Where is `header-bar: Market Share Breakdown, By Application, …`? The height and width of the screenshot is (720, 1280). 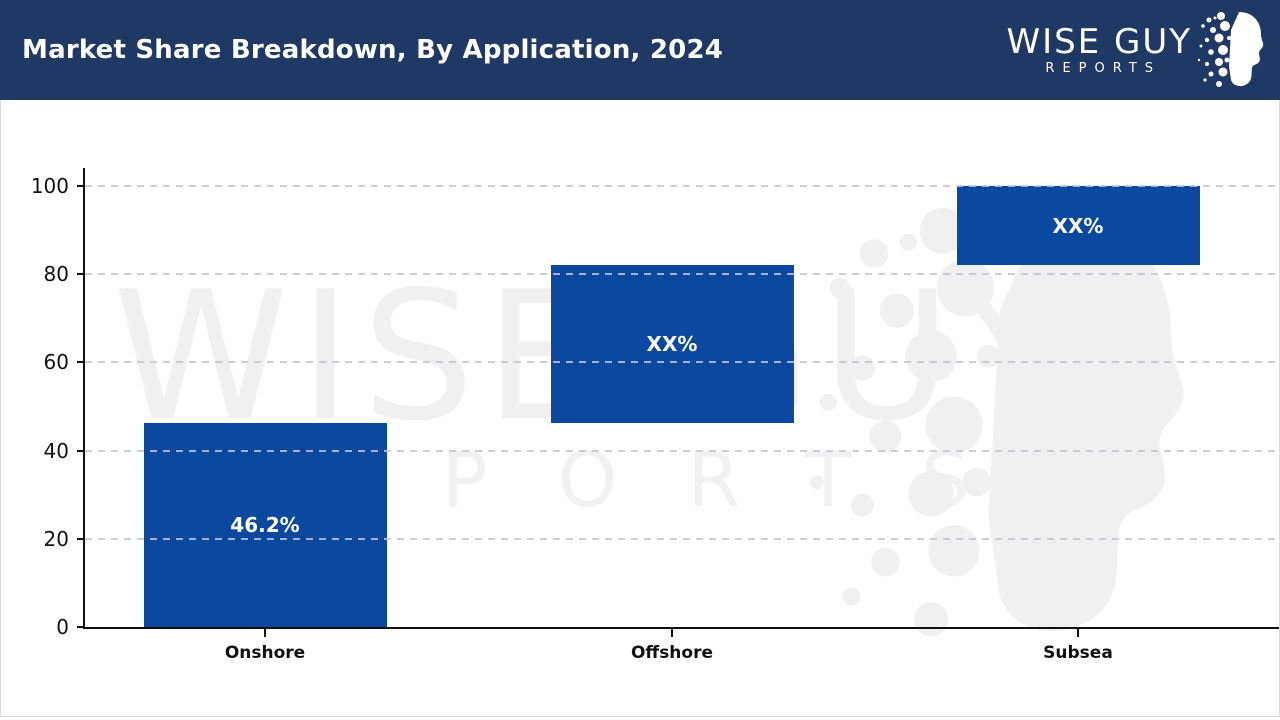
header-bar: Market Share Breakdown, By Application, … is located at coordinates (640, 50).